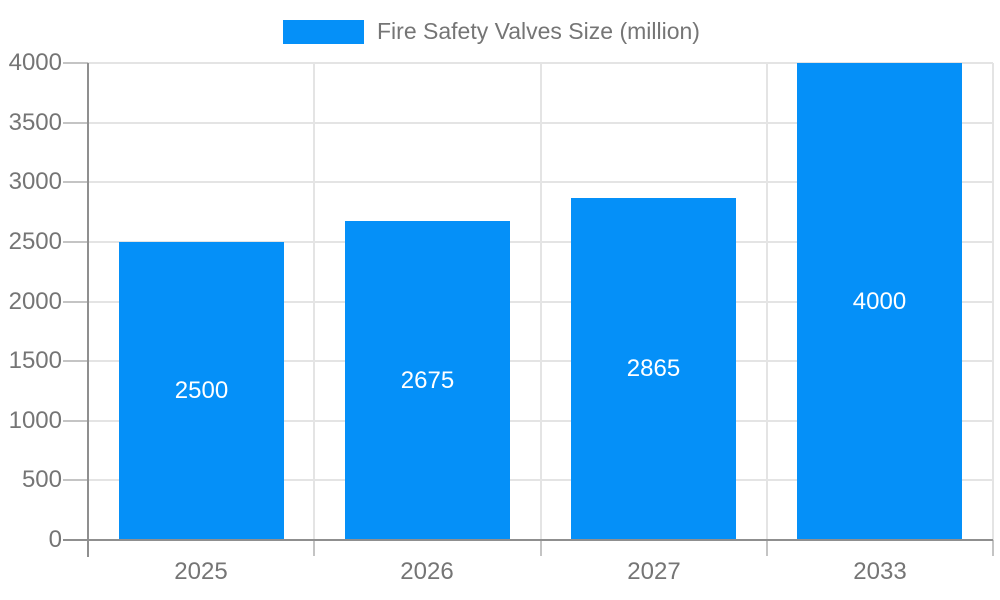  I want to click on y-axis-tick-label: 0, so click(55, 539).